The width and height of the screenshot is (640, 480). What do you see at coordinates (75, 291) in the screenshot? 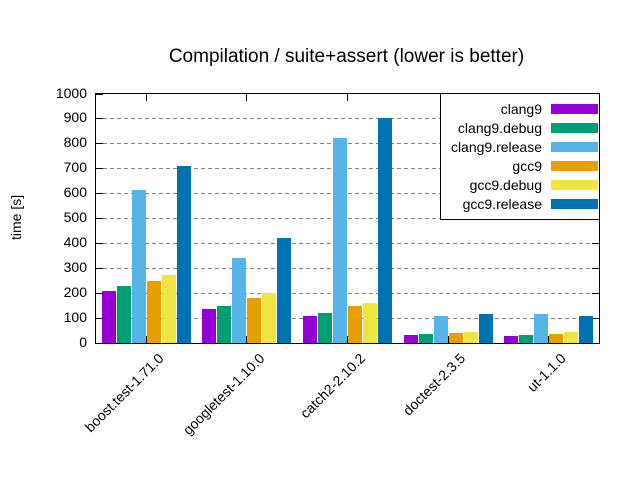
I see `y-tick-label: 200` at bounding box center [75, 291].